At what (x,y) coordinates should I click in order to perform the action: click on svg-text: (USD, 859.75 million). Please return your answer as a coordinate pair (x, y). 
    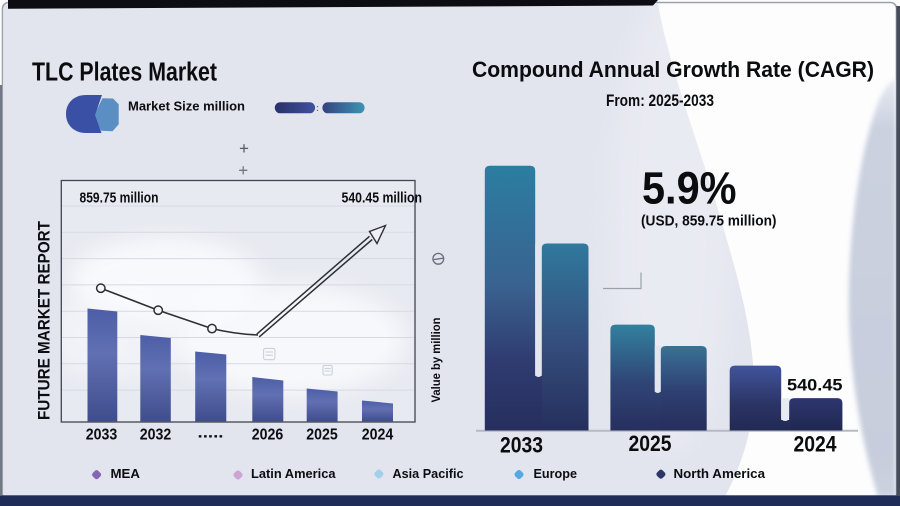
    Looking at the image, I should click on (709, 221).